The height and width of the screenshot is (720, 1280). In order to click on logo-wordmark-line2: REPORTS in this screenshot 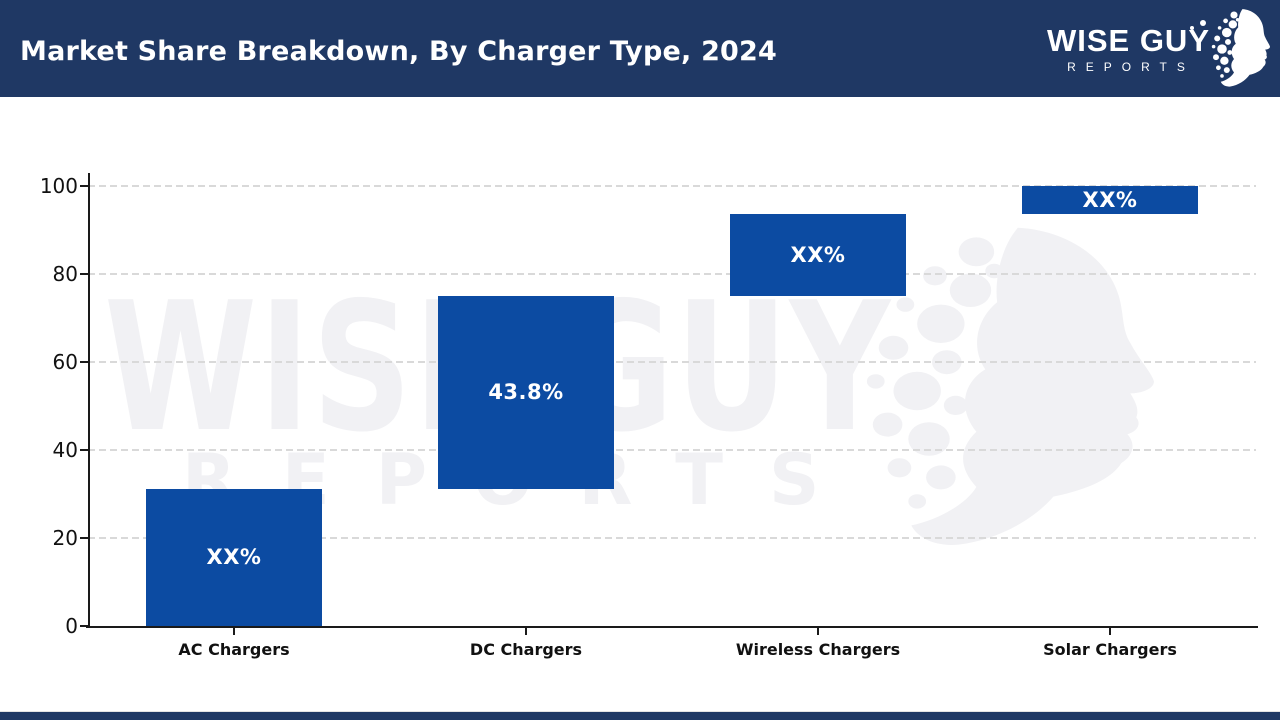, I will do `click(1131, 66)`.